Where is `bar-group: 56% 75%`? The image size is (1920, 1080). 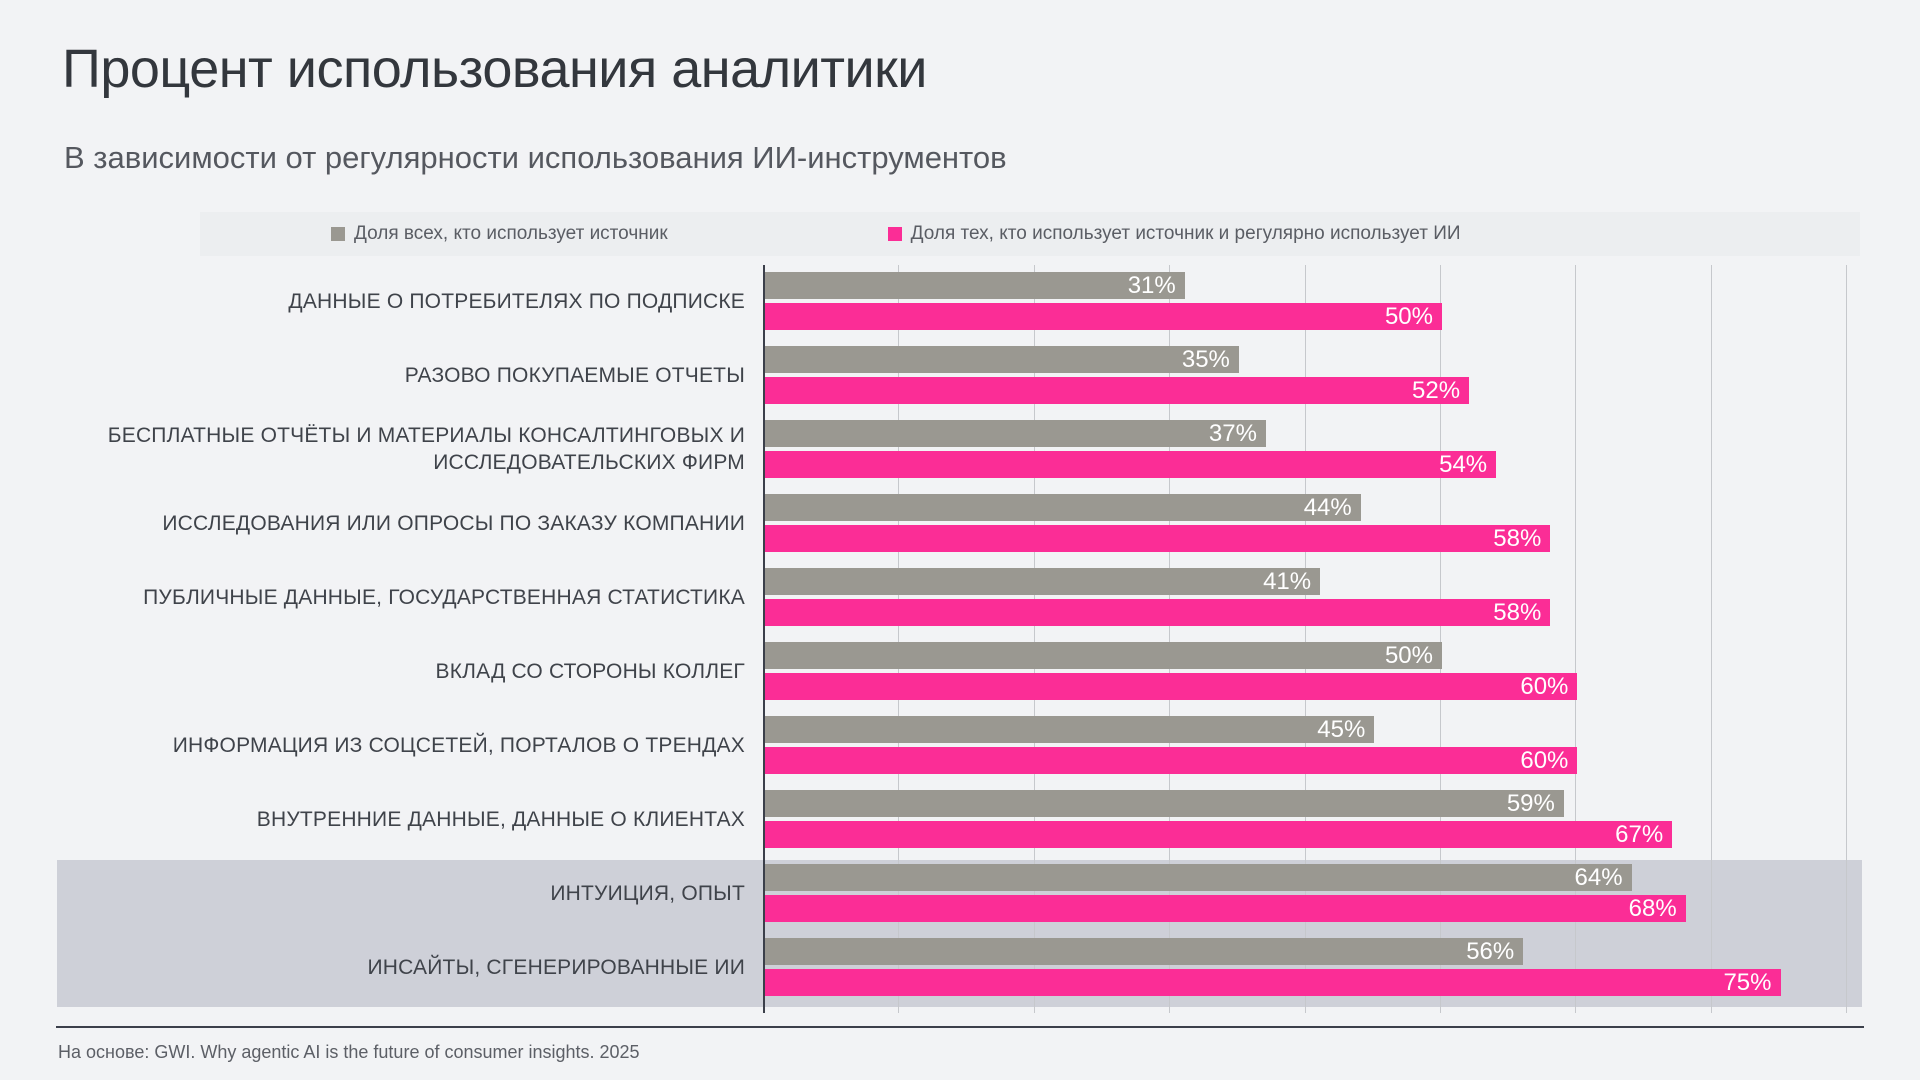 bar-group: 56% 75% is located at coordinates (1315, 968).